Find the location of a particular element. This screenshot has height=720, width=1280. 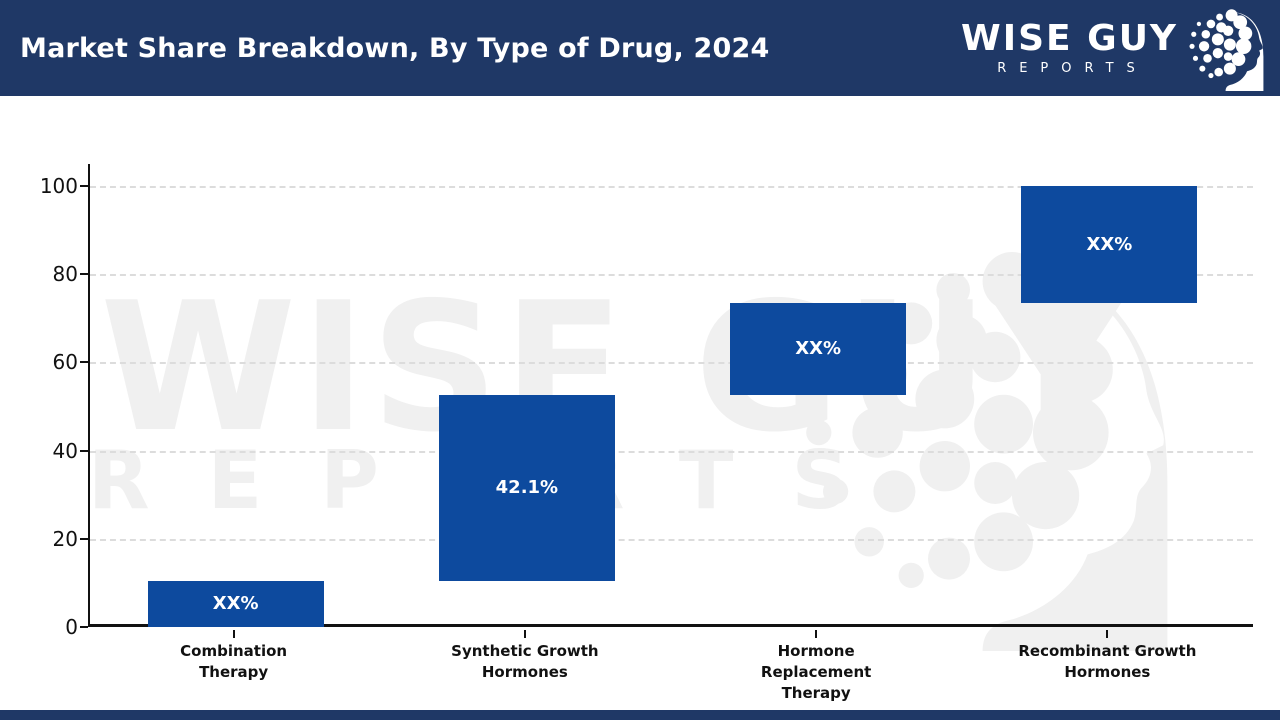

y-tick-label-100: 100 is located at coordinates (58, 186).